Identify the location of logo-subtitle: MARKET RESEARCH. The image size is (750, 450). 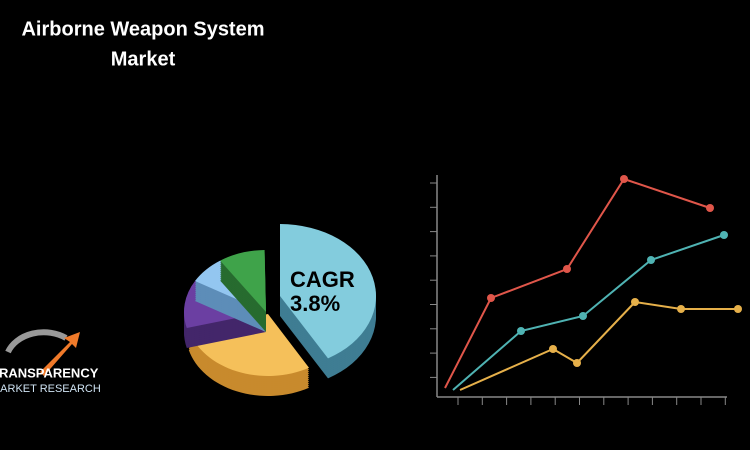
(50, 389).